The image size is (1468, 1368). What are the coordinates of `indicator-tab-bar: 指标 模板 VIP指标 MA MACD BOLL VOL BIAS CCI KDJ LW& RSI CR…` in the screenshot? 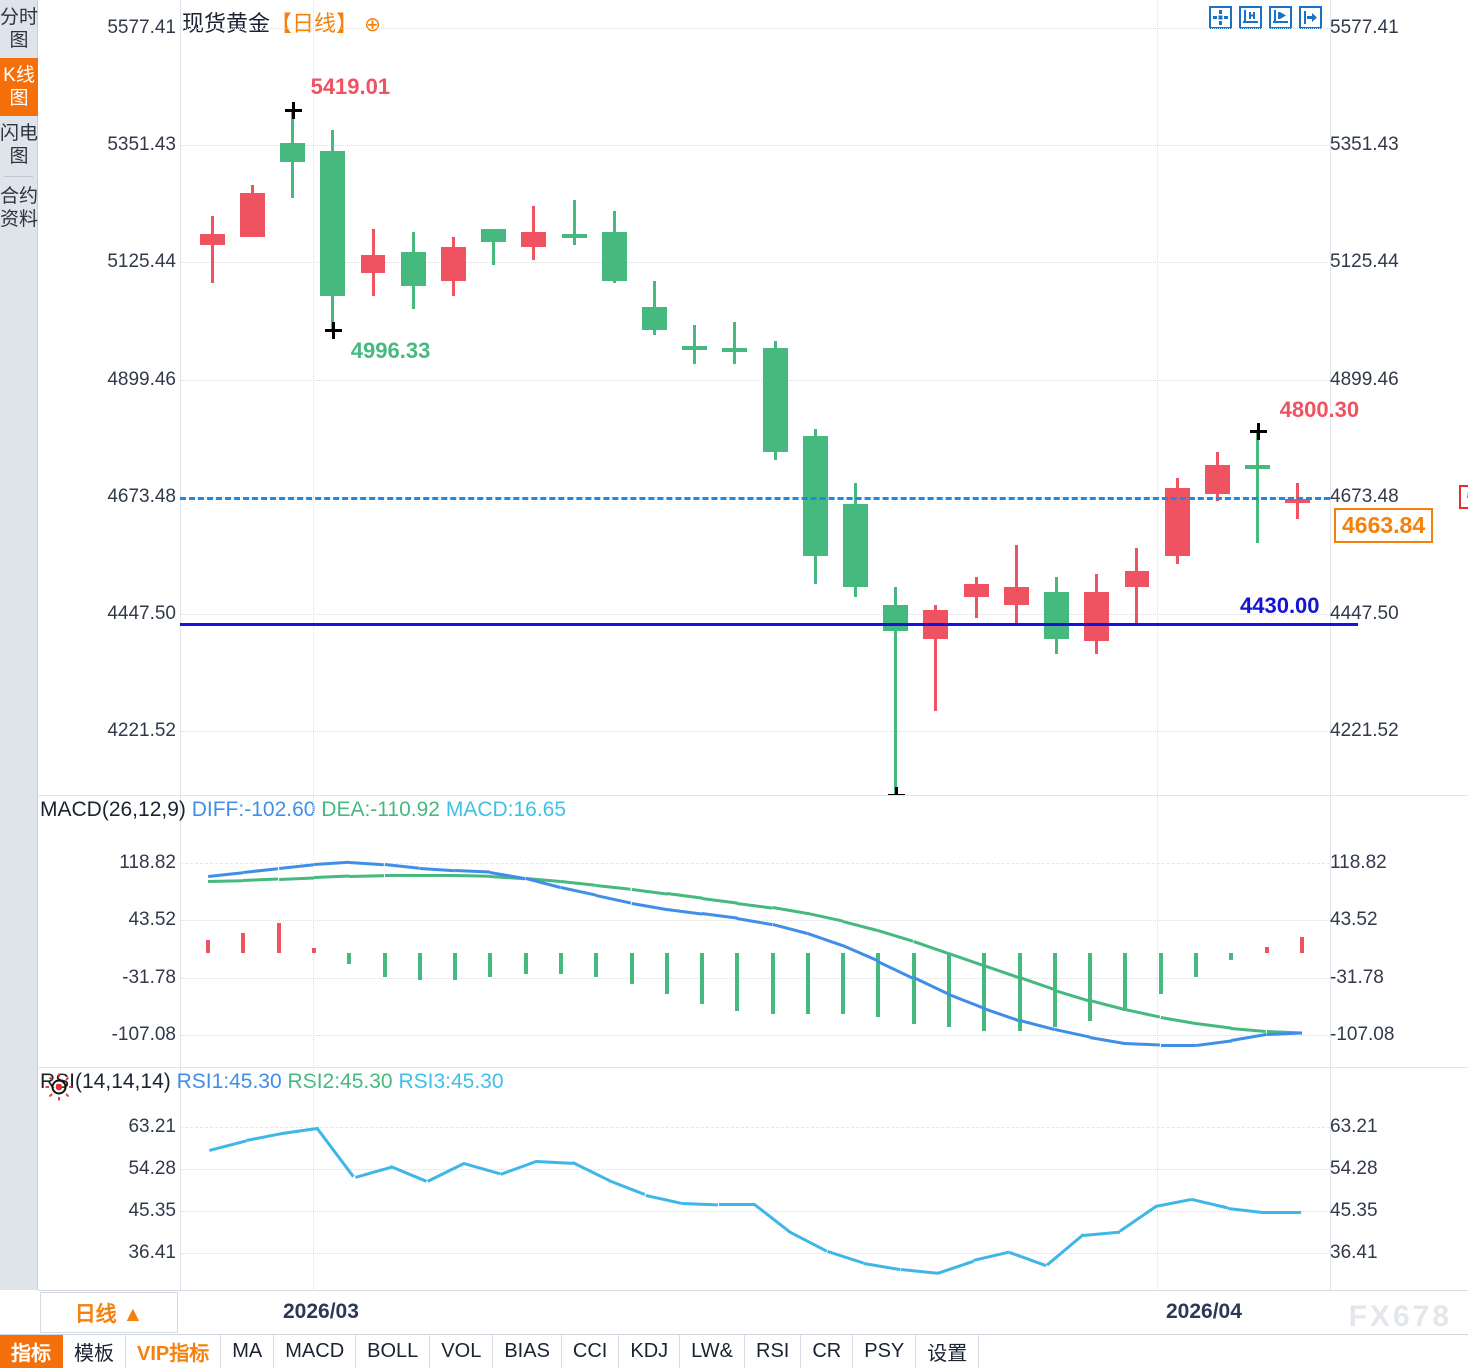 It's located at (734, 1351).